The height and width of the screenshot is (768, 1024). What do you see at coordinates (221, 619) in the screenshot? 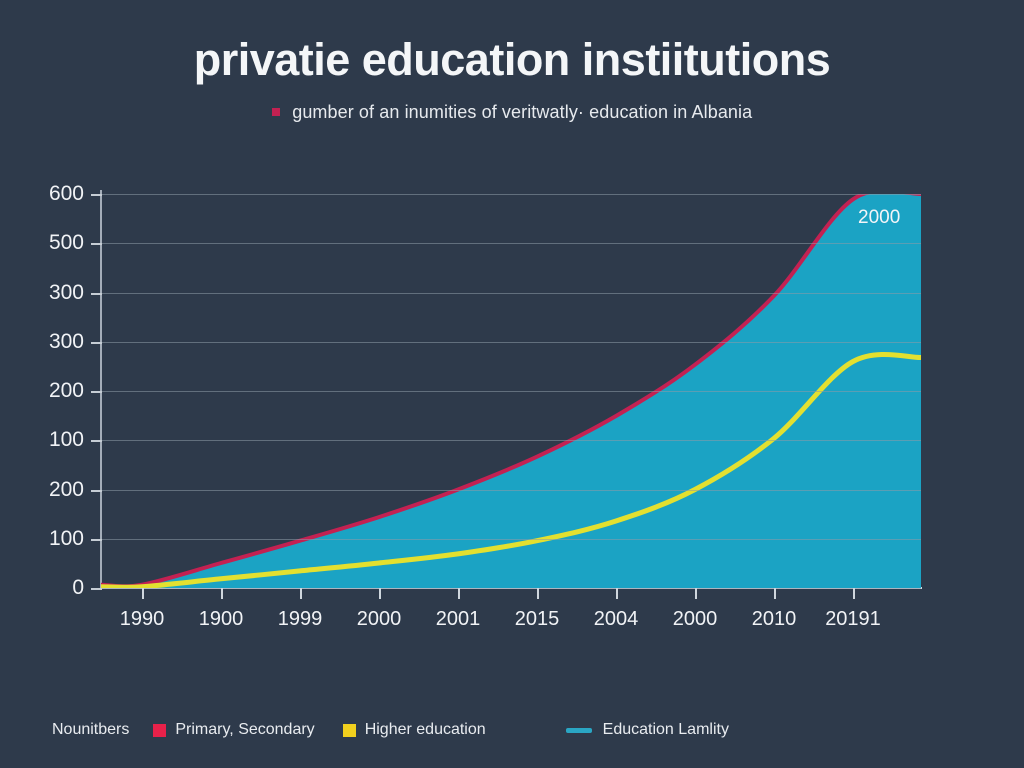
I see `x-tick-label: 1900` at bounding box center [221, 619].